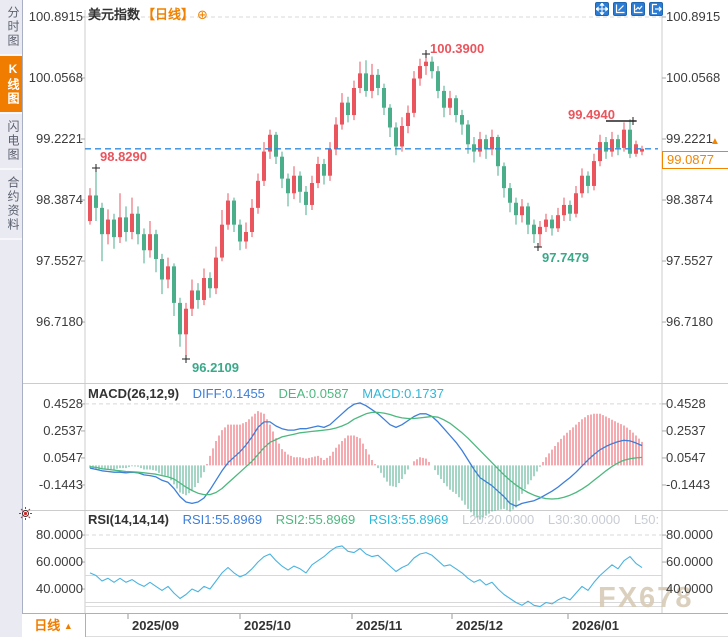  What do you see at coordinates (114, 14) in the screenshot?
I see `symbol-title: 美元指数` at bounding box center [114, 14].